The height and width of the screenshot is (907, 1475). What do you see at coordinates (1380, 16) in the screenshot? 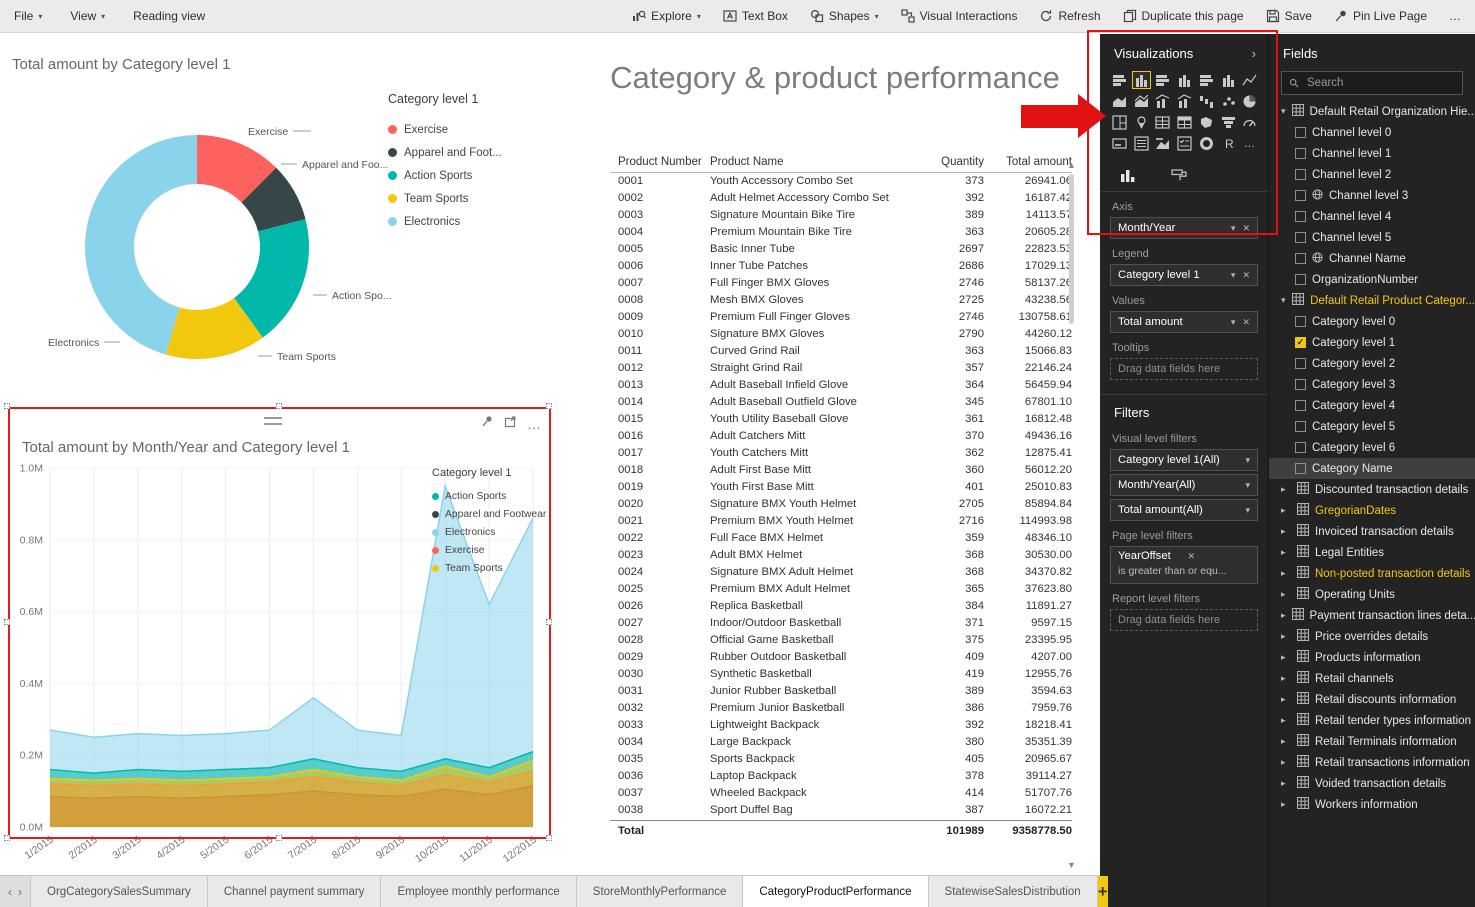
I see `toolbar-pin-live-page: Pin Live Page` at bounding box center [1380, 16].